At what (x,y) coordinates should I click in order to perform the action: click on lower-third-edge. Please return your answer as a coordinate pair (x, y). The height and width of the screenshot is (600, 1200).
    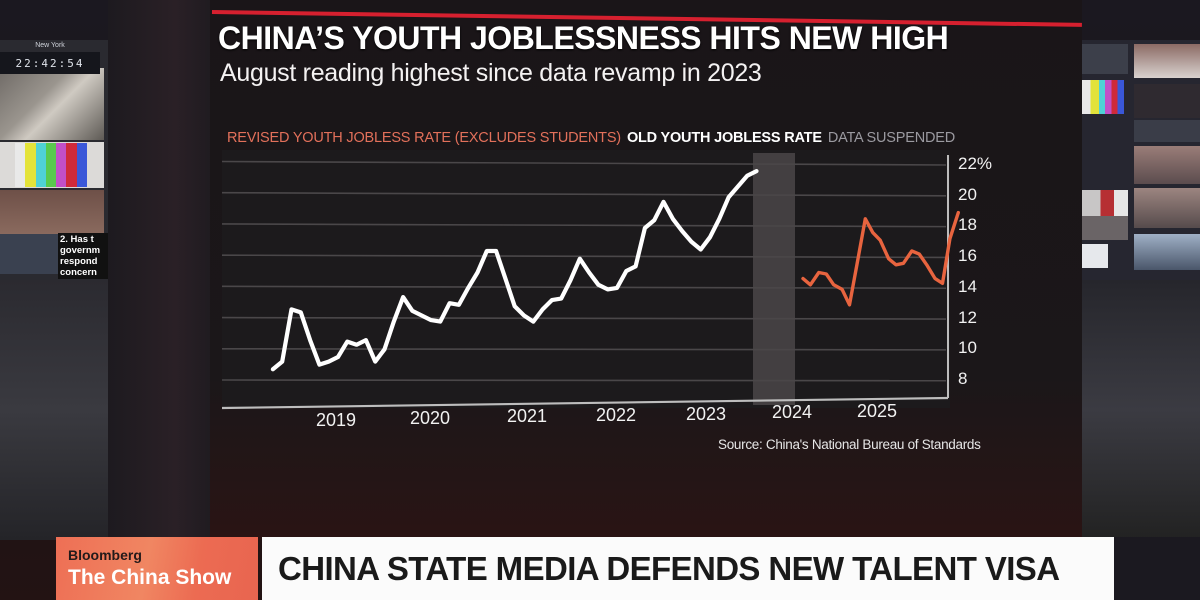
    Looking at the image, I should click on (1157, 568).